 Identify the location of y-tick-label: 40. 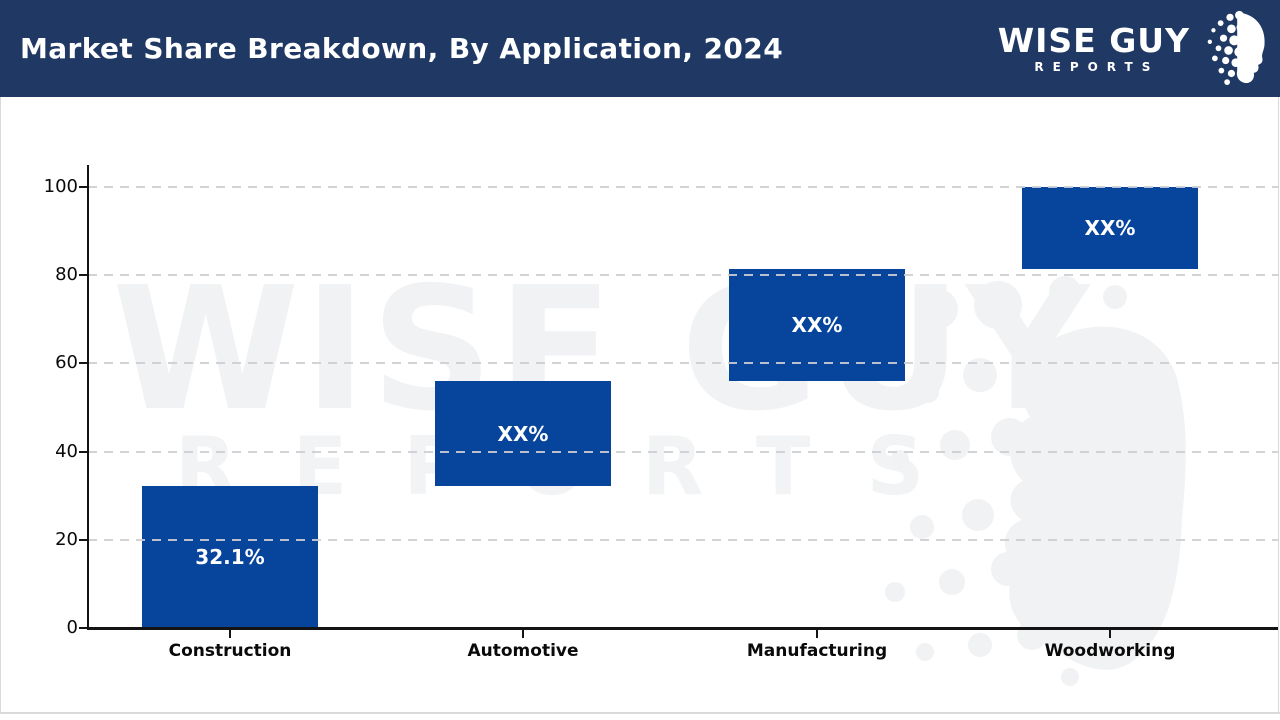
(66, 451).